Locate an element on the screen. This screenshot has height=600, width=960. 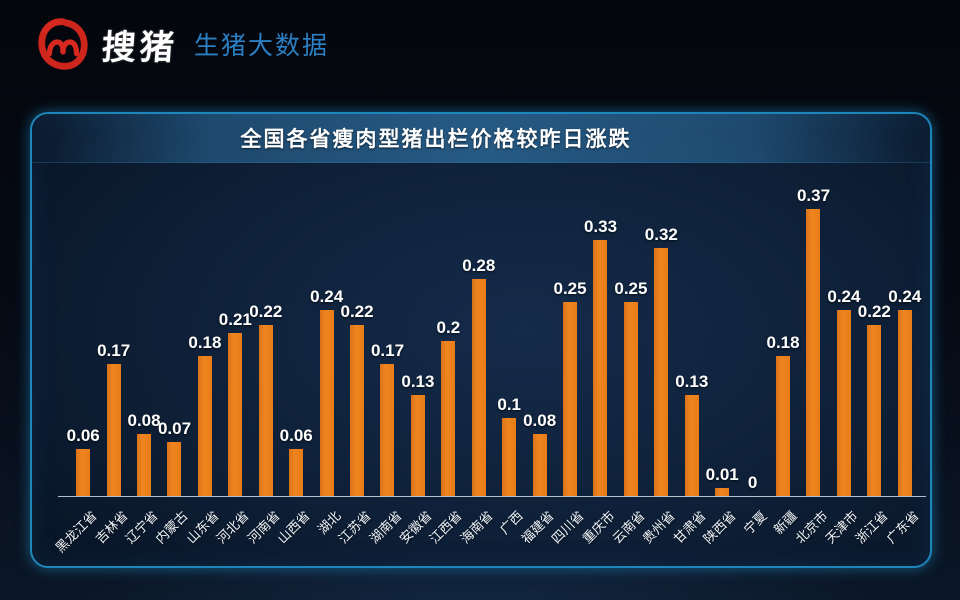
bar-value-label: 0.01 is located at coordinates (722, 474).